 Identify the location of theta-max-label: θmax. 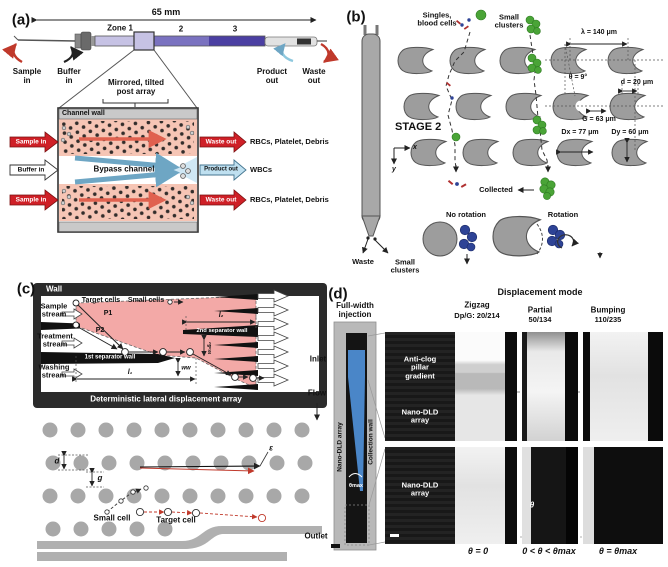
(356, 485).